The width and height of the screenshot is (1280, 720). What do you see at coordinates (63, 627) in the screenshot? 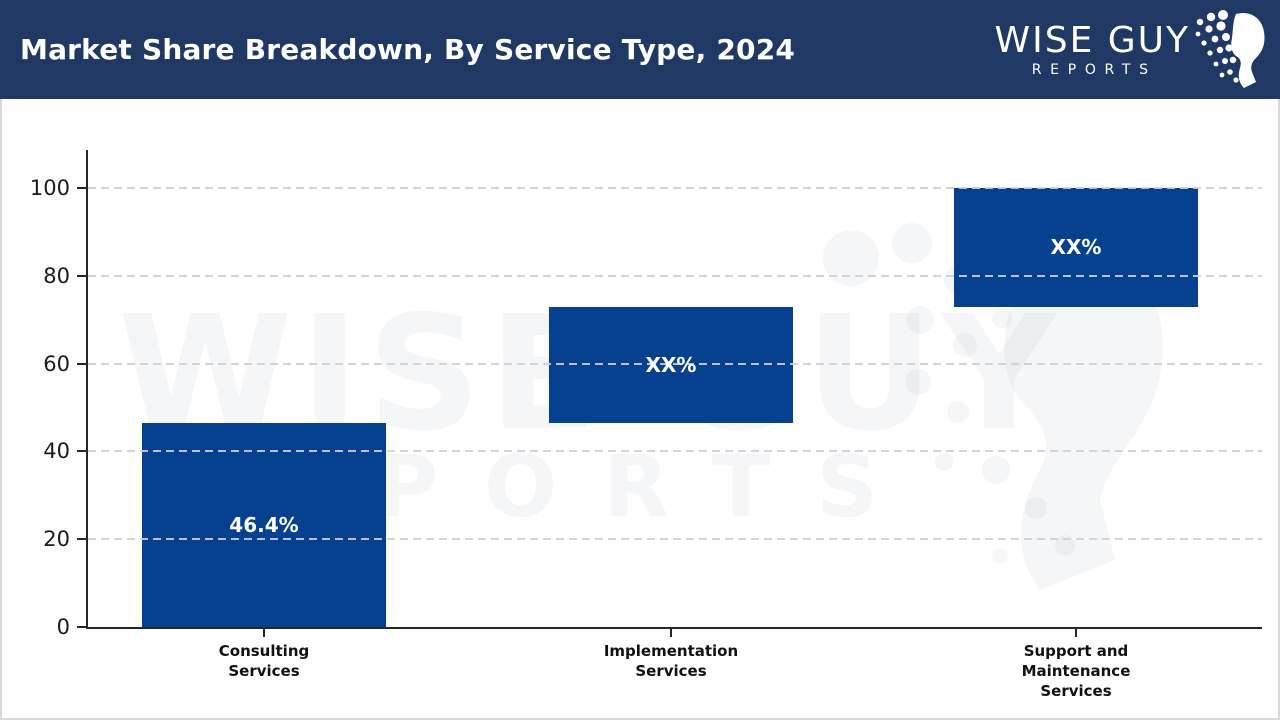
I see `y-tick-label-0: 0` at bounding box center [63, 627].